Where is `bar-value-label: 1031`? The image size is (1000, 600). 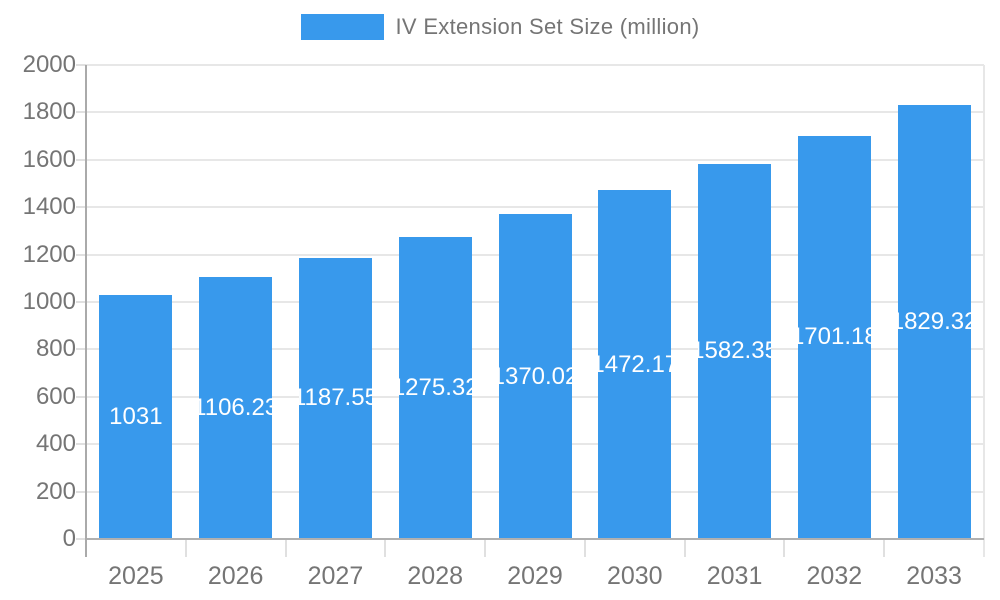 bar-value-label: 1031 is located at coordinates (136, 416).